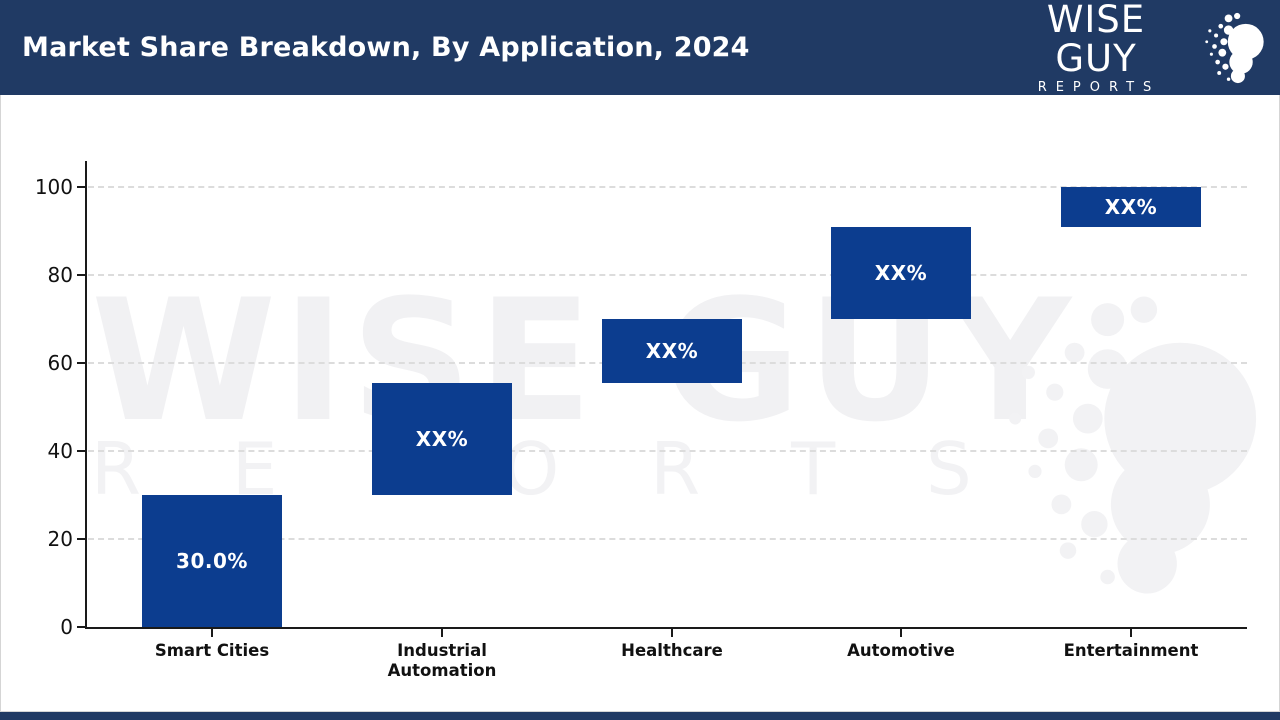  What do you see at coordinates (60, 451) in the screenshot?
I see `y-tick-label-40: 40` at bounding box center [60, 451].